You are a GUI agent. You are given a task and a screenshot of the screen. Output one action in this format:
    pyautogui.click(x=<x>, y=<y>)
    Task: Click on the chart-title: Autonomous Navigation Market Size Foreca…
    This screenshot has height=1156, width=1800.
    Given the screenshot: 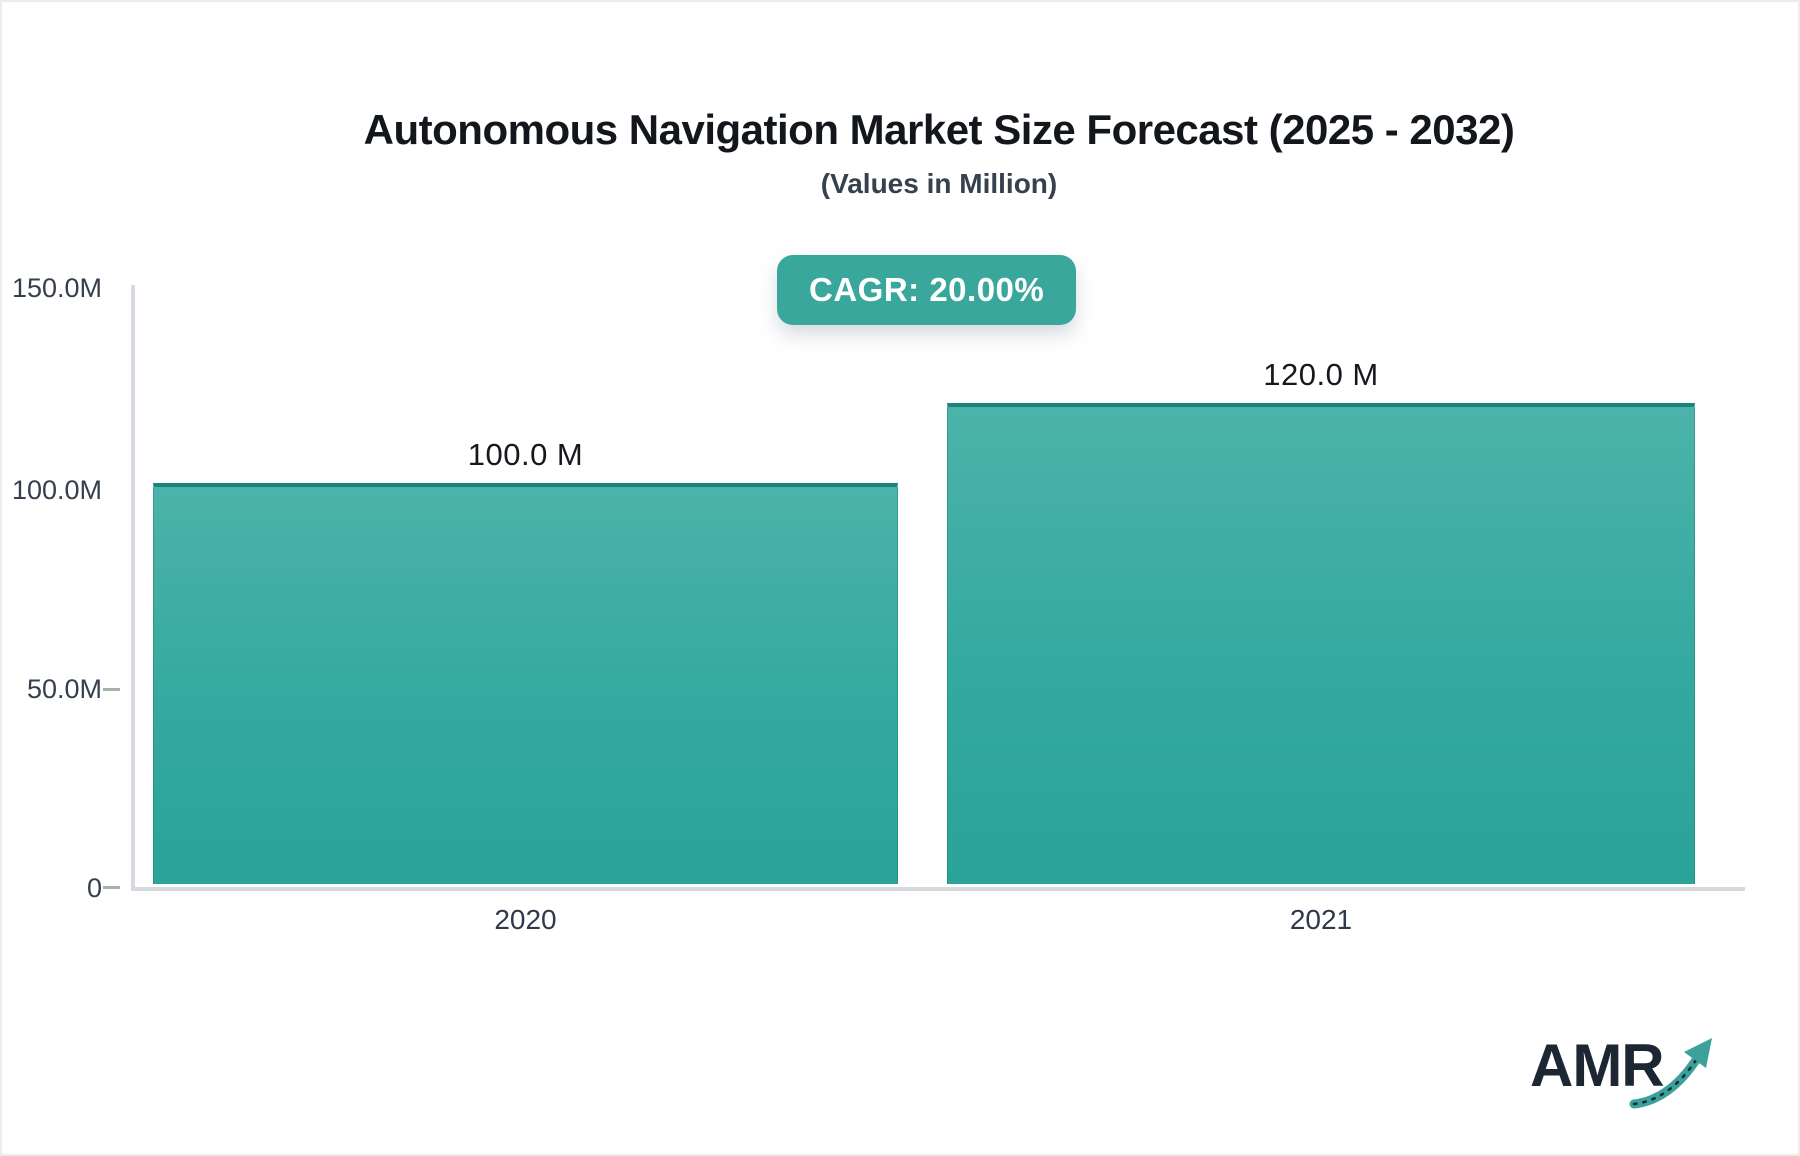 What is the action you would take?
    pyautogui.click(x=939, y=129)
    